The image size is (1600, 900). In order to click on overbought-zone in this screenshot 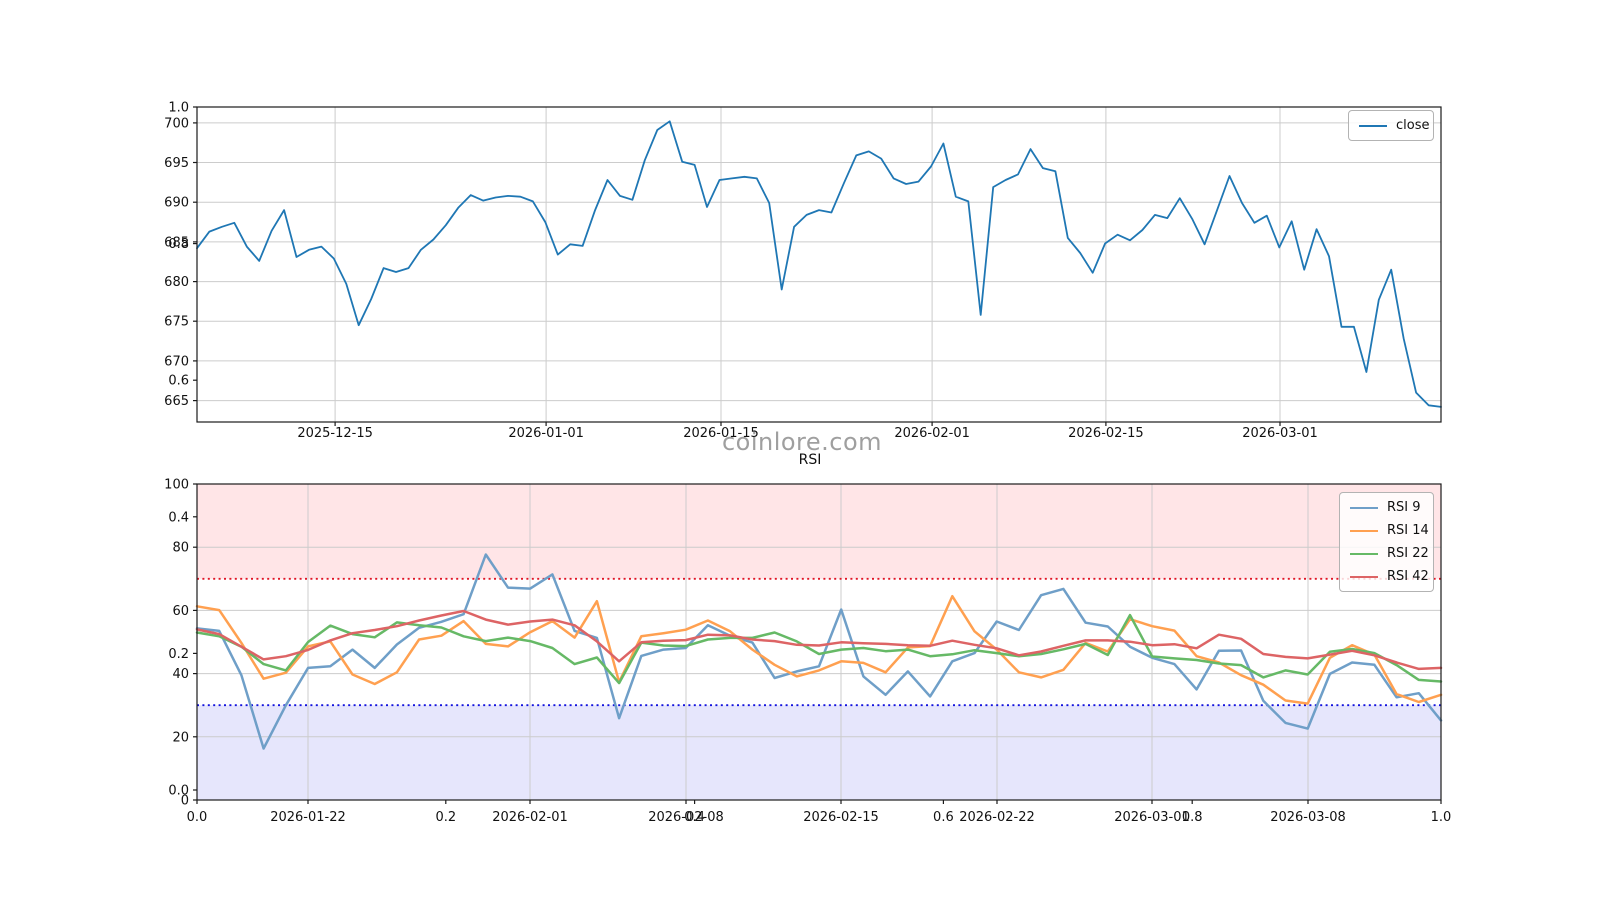, I will do `click(819, 531)`.